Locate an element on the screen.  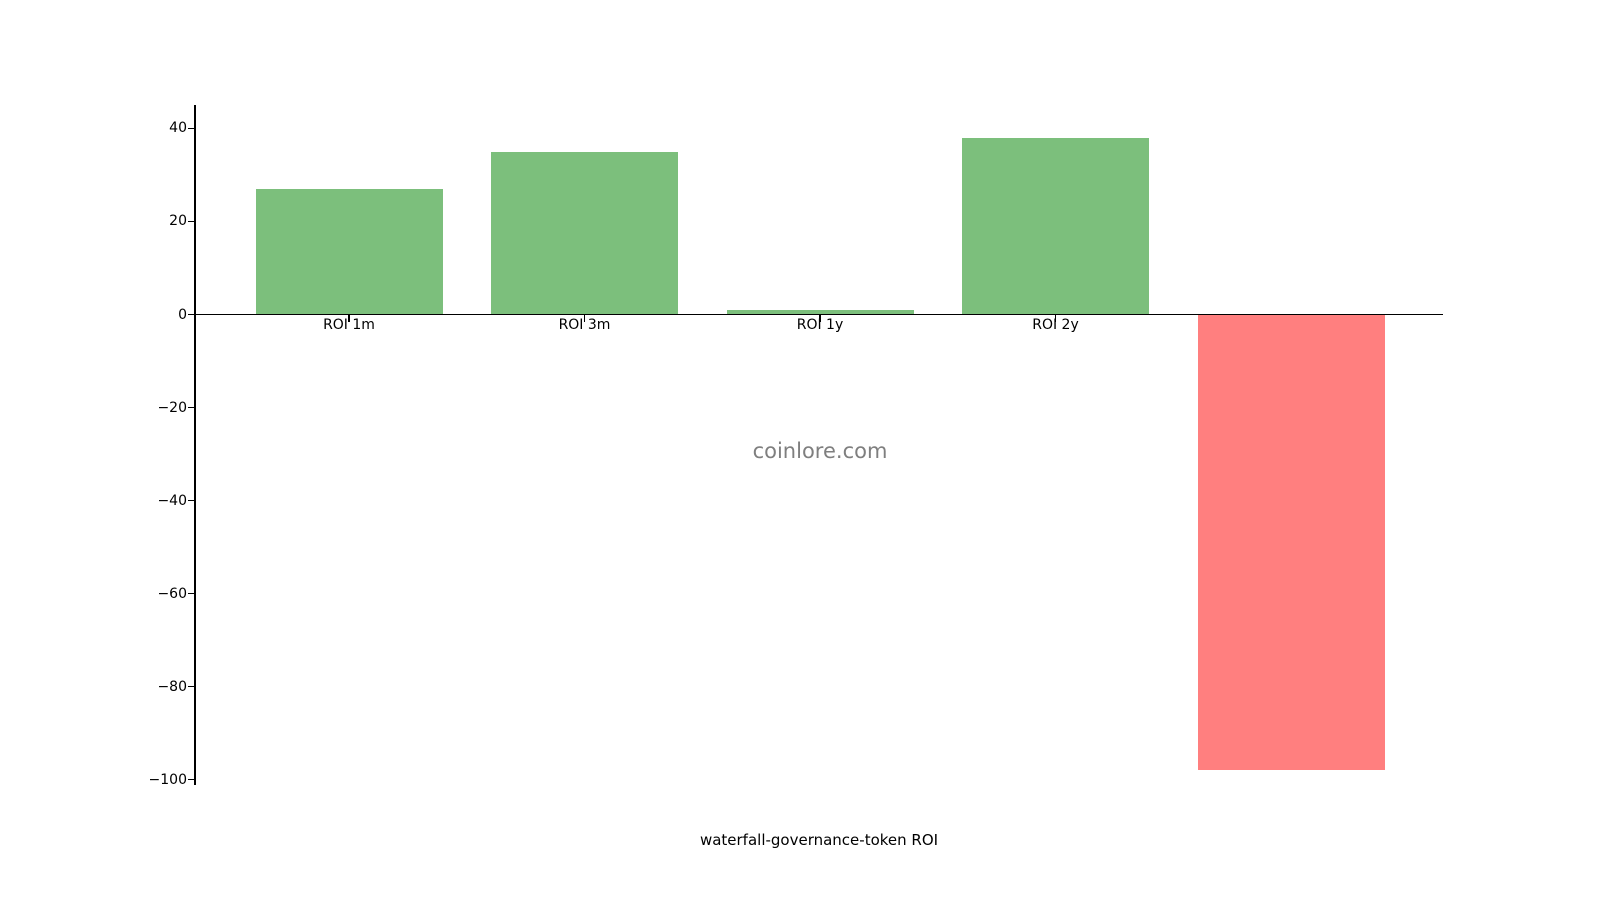
x-tick-label-roi-3m: ROI 3m is located at coordinates (584, 325).